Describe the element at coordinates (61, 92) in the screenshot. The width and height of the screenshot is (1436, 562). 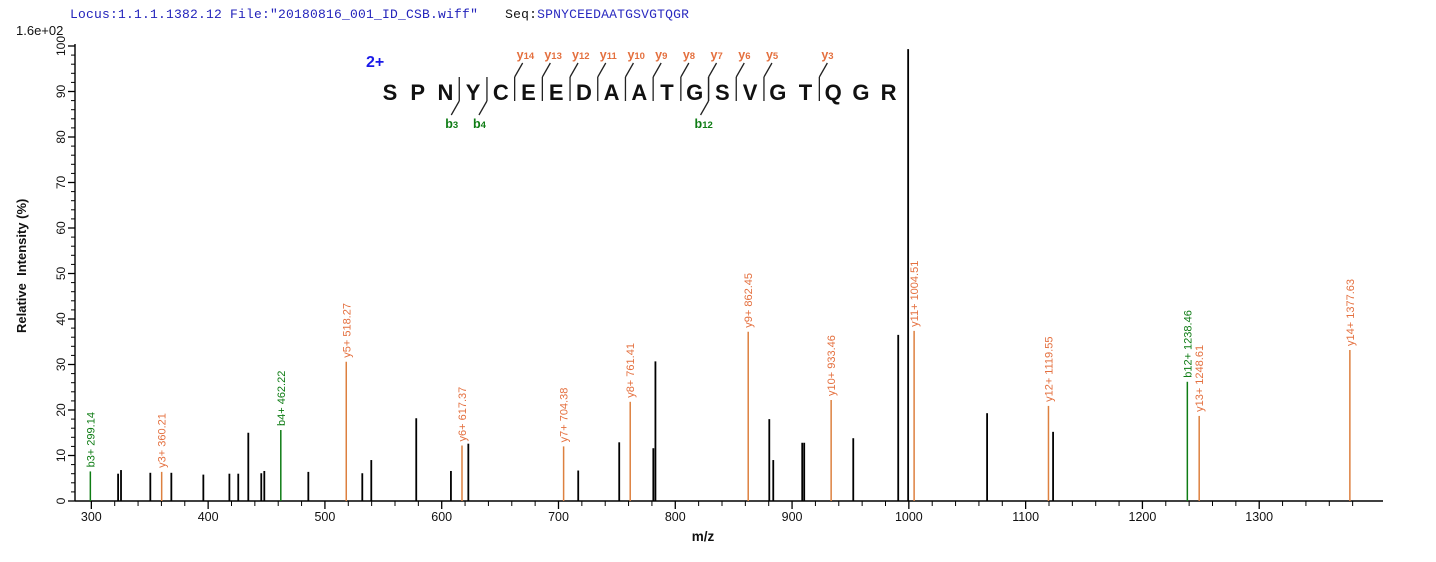
I see `y-tick-label: 90` at that location.